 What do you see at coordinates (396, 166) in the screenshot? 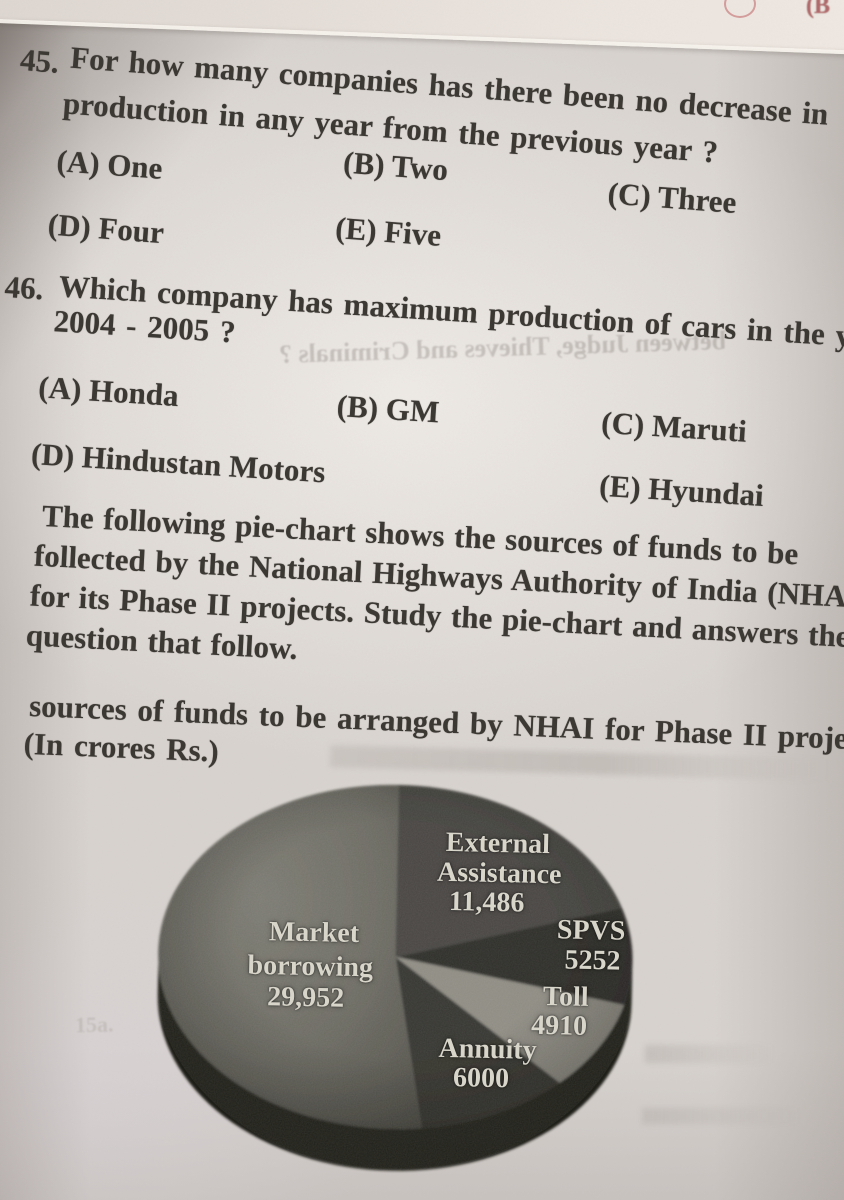
I see `option-45-b: (B) Two` at bounding box center [396, 166].